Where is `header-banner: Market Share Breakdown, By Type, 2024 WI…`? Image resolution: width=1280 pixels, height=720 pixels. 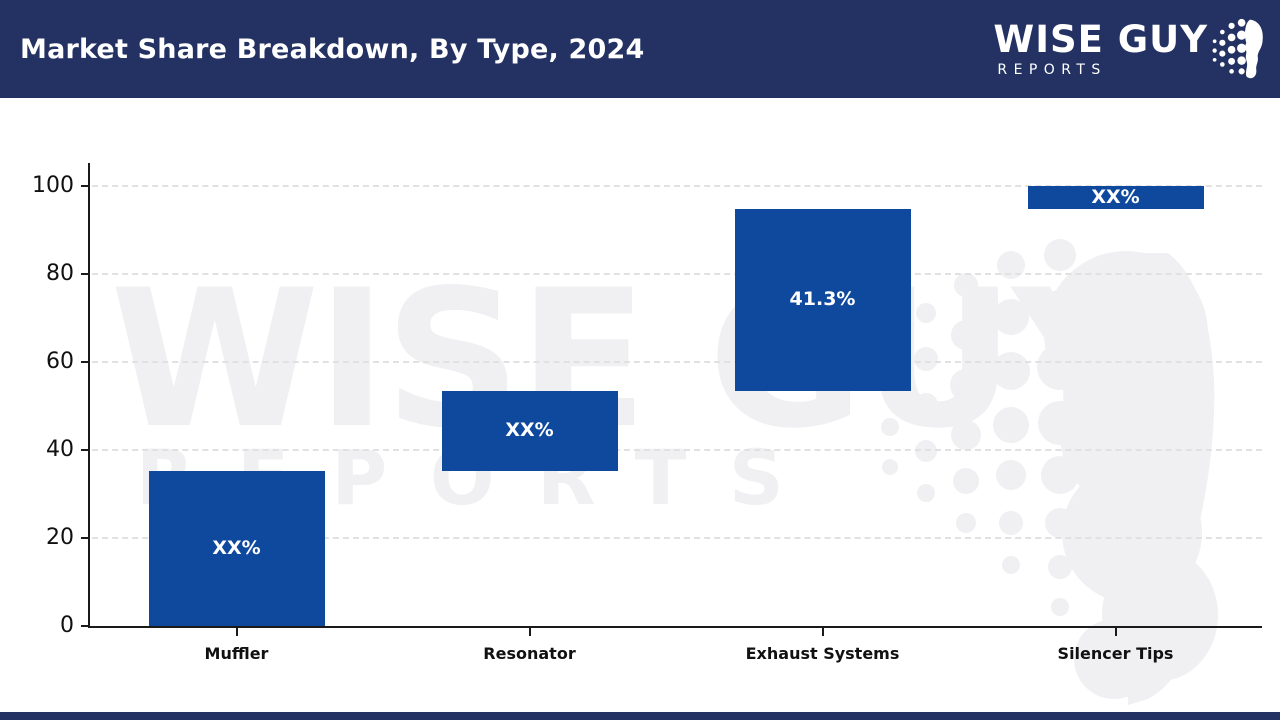
header-banner: Market Share Breakdown, By Type, 2024 WI… is located at coordinates (640, 49).